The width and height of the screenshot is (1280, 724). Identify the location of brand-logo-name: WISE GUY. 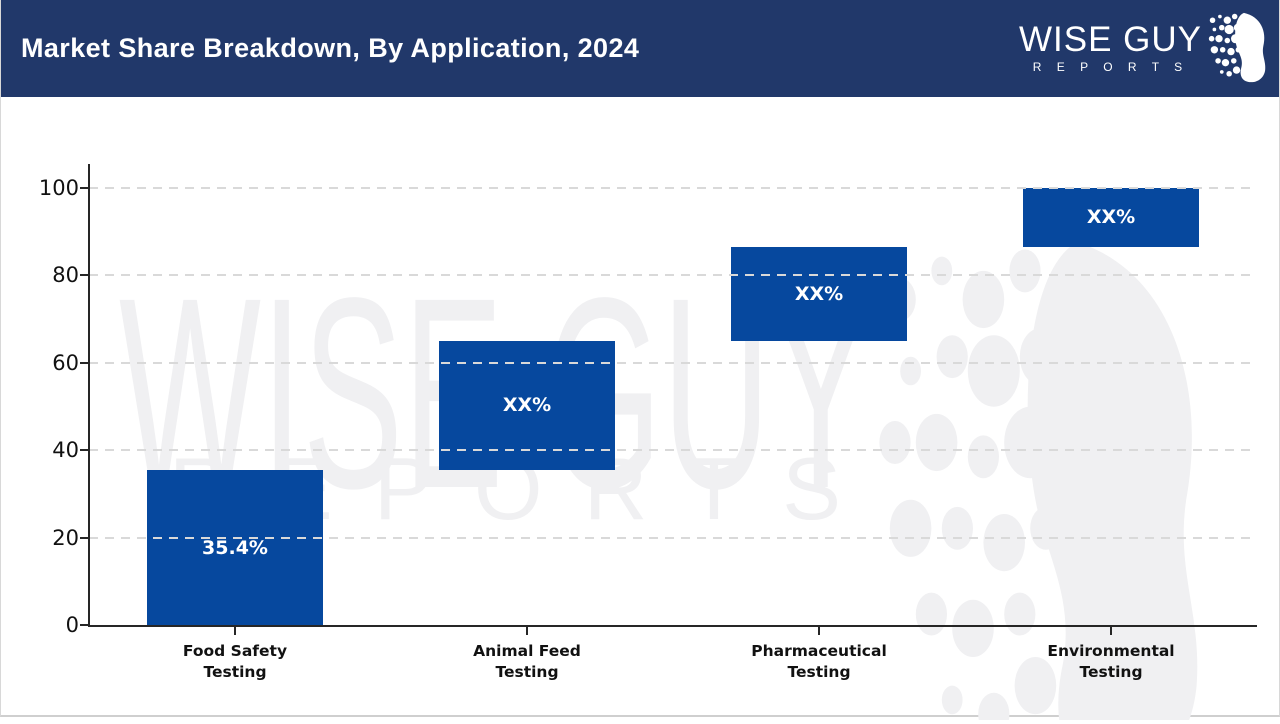
(1110, 39).